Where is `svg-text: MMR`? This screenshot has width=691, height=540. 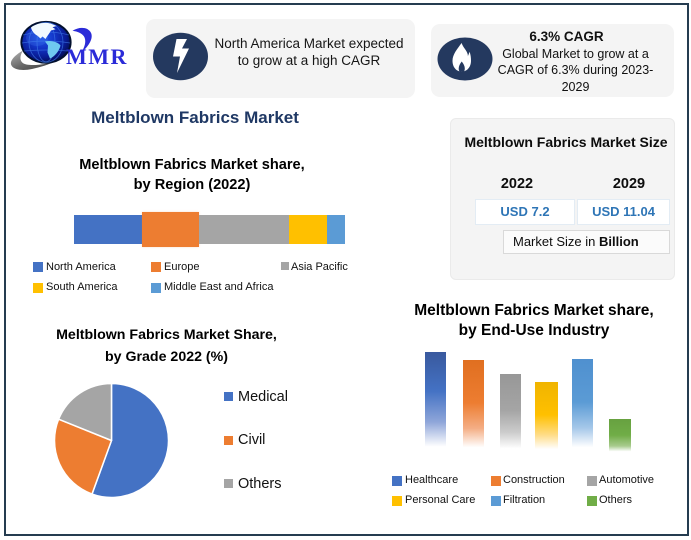 svg-text: MMR is located at coordinates (97, 56).